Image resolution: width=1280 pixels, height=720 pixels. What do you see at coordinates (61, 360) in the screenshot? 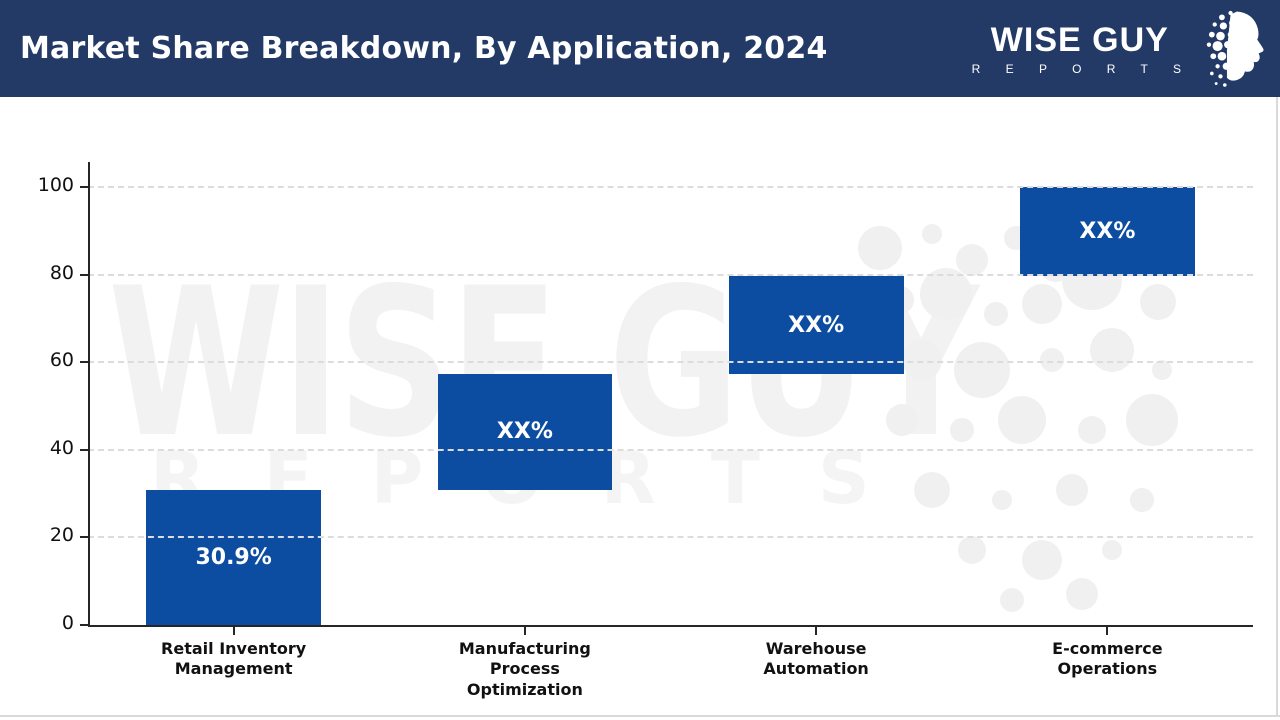
I see `y-tick-label: 60` at bounding box center [61, 360].